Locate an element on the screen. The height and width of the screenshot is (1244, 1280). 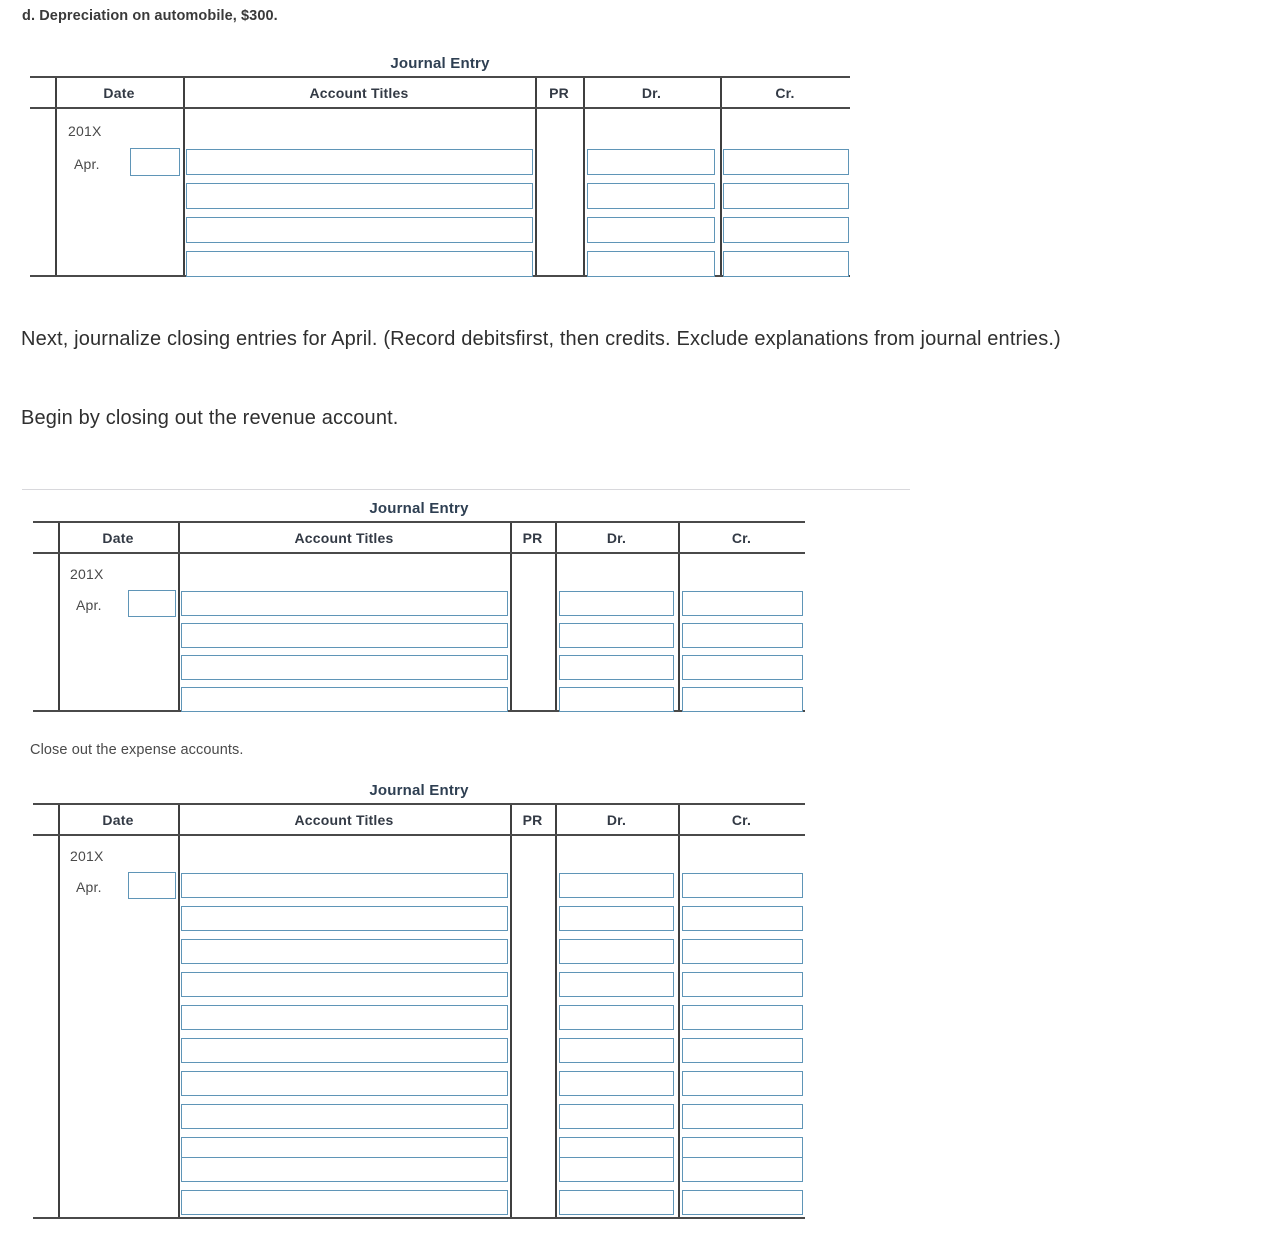
instruction-expense: Close out the expense accounts. is located at coordinates (137, 750).